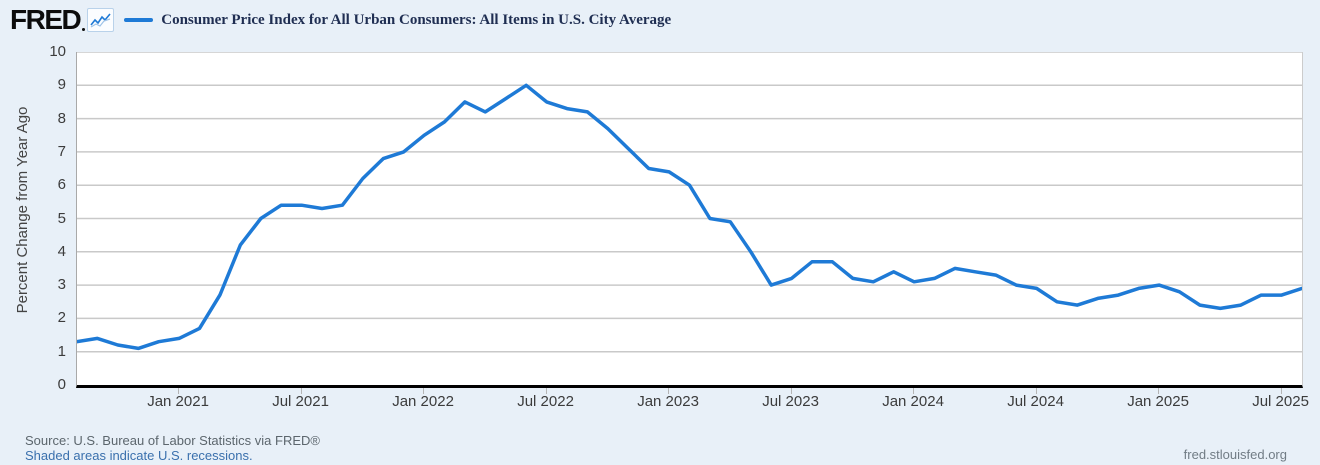 Image resolution: width=1320 pixels, height=465 pixels. I want to click on y-tick-label: 6, so click(61, 185).